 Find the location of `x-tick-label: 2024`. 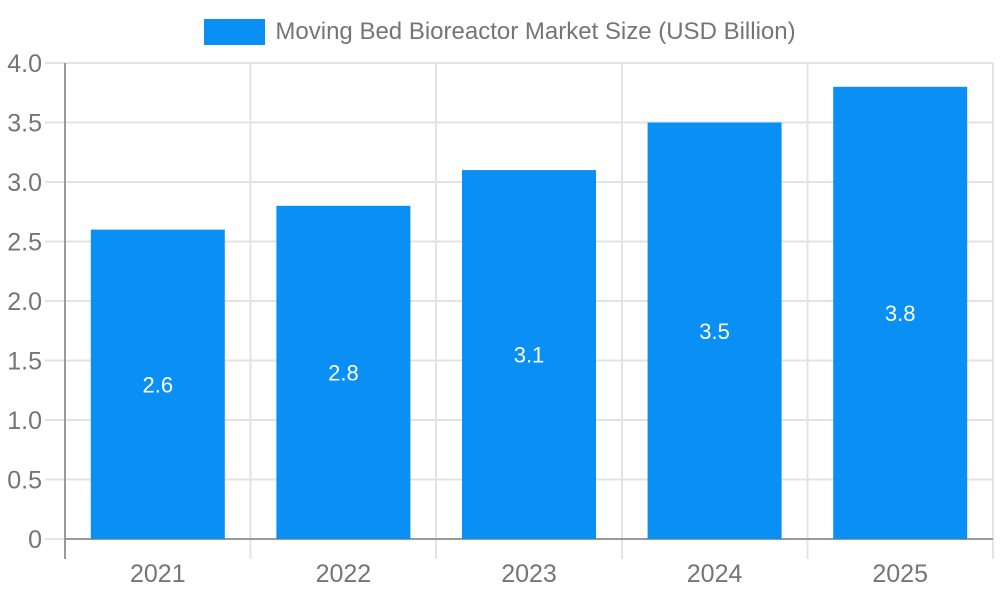

x-tick-label: 2024 is located at coordinates (715, 574).